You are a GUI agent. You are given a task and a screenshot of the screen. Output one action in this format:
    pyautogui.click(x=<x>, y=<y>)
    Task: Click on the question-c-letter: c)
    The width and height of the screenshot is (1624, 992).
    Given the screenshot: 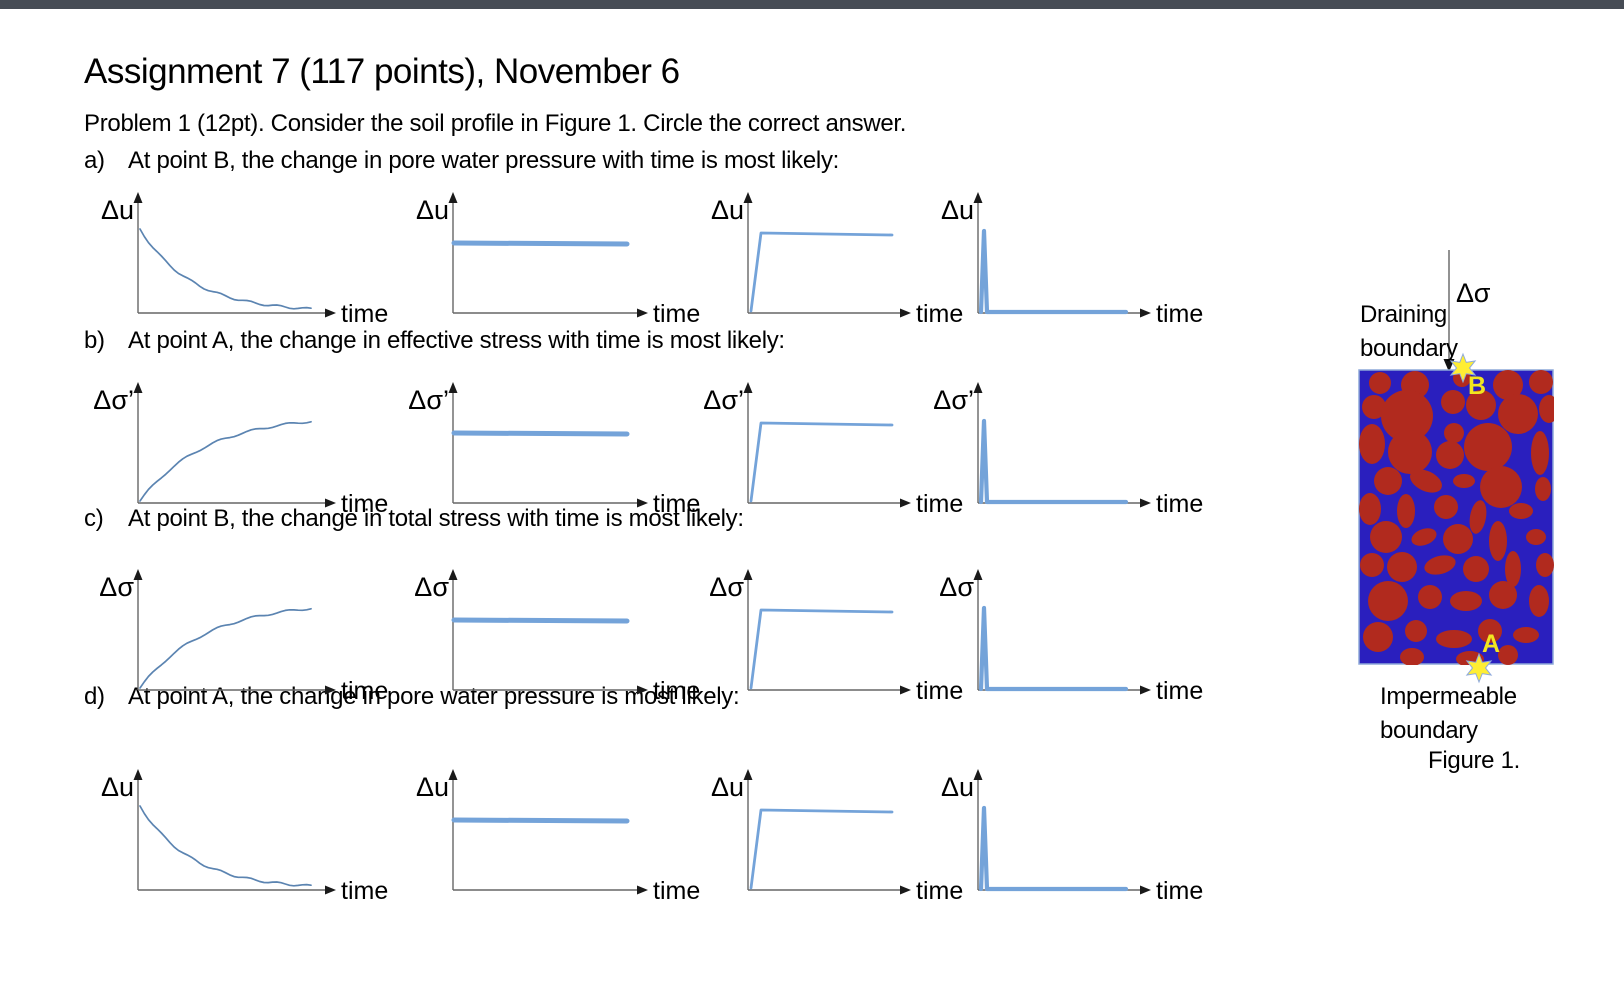 What is the action you would take?
    pyautogui.click(x=94, y=518)
    